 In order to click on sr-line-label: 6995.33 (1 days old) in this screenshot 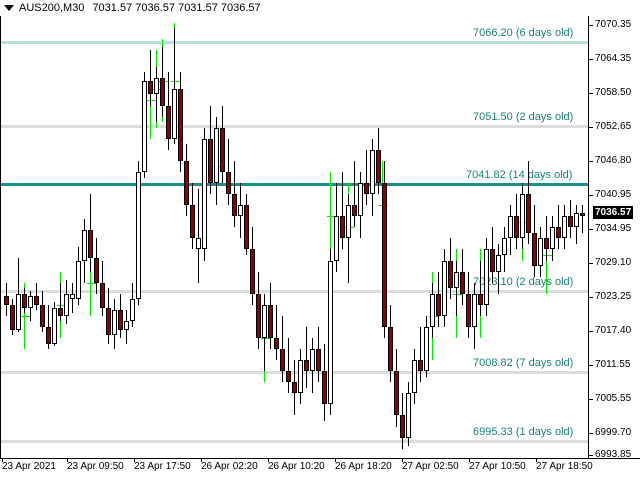, I will do `click(523, 432)`.